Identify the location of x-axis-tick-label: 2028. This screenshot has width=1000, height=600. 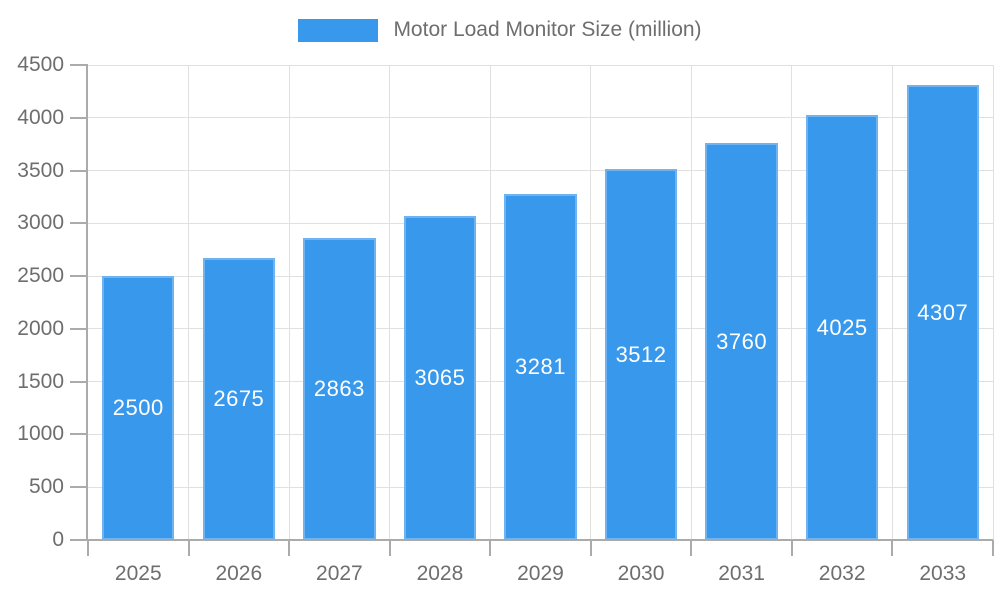
(440, 573).